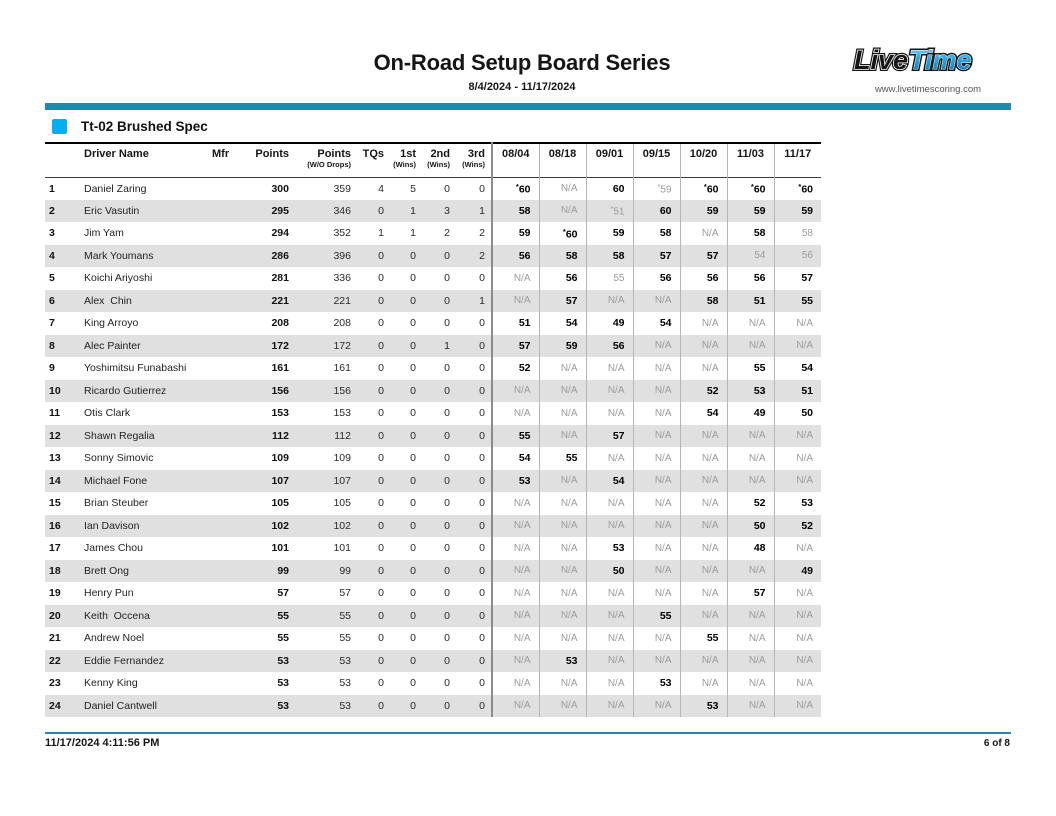 This screenshot has height=816, width=1056. What do you see at coordinates (342, 278) in the screenshot?
I see `points-wo-drops-cell: 336` at bounding box center [342, 278].